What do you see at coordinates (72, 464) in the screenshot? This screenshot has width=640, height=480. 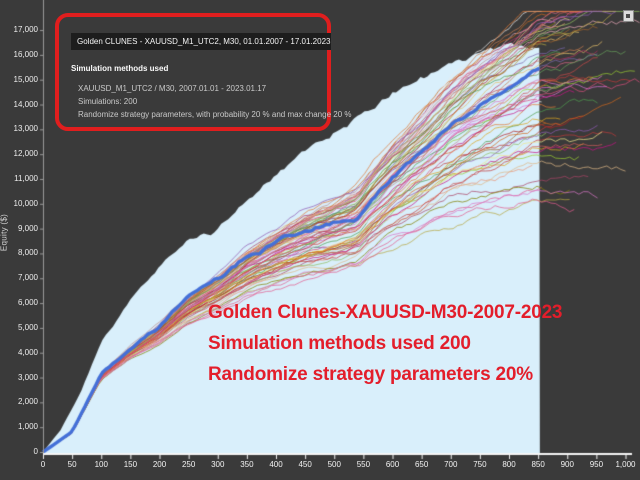 I see `x-tick-label: 50` at bounding box center [72, 464].